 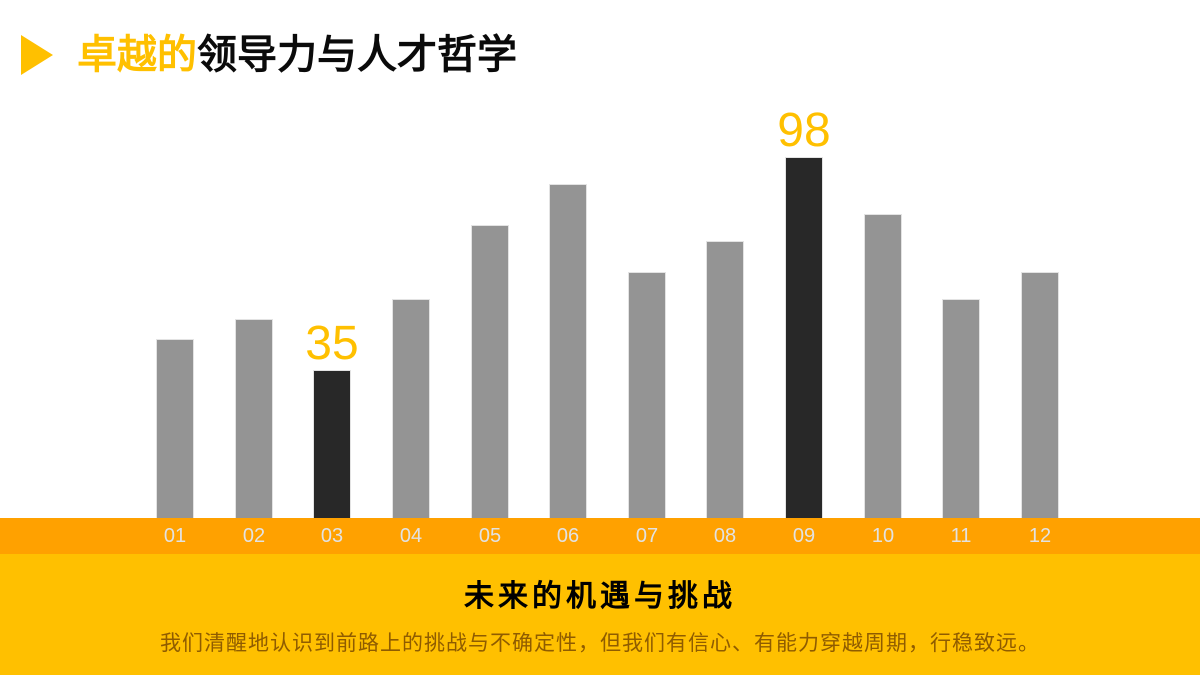 What do you see at coordinates (175, 536) in the screenshot?
I see `axis-label-01: 01` at bounding box center [175, 536].